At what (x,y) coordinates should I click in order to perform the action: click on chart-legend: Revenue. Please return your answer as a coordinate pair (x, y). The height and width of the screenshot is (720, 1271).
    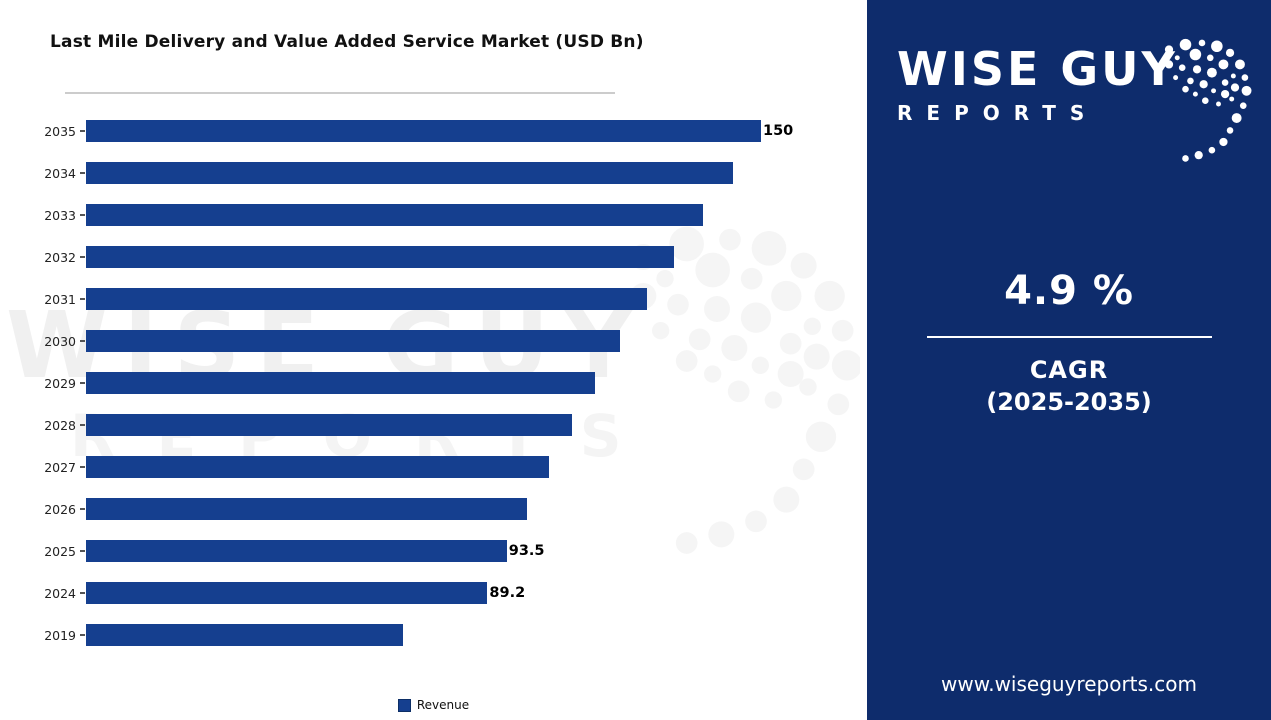
    Looking at the image, I should click on (433, 705).